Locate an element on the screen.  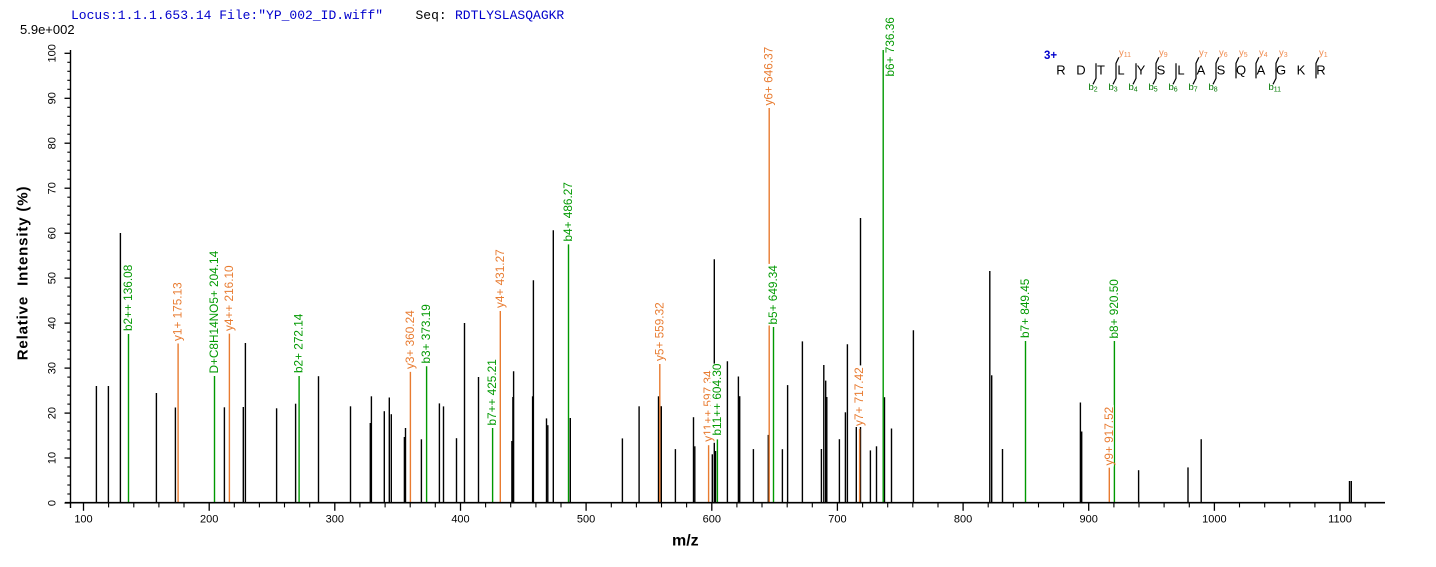
svg-text: K is located at coordinates (1301, 69).